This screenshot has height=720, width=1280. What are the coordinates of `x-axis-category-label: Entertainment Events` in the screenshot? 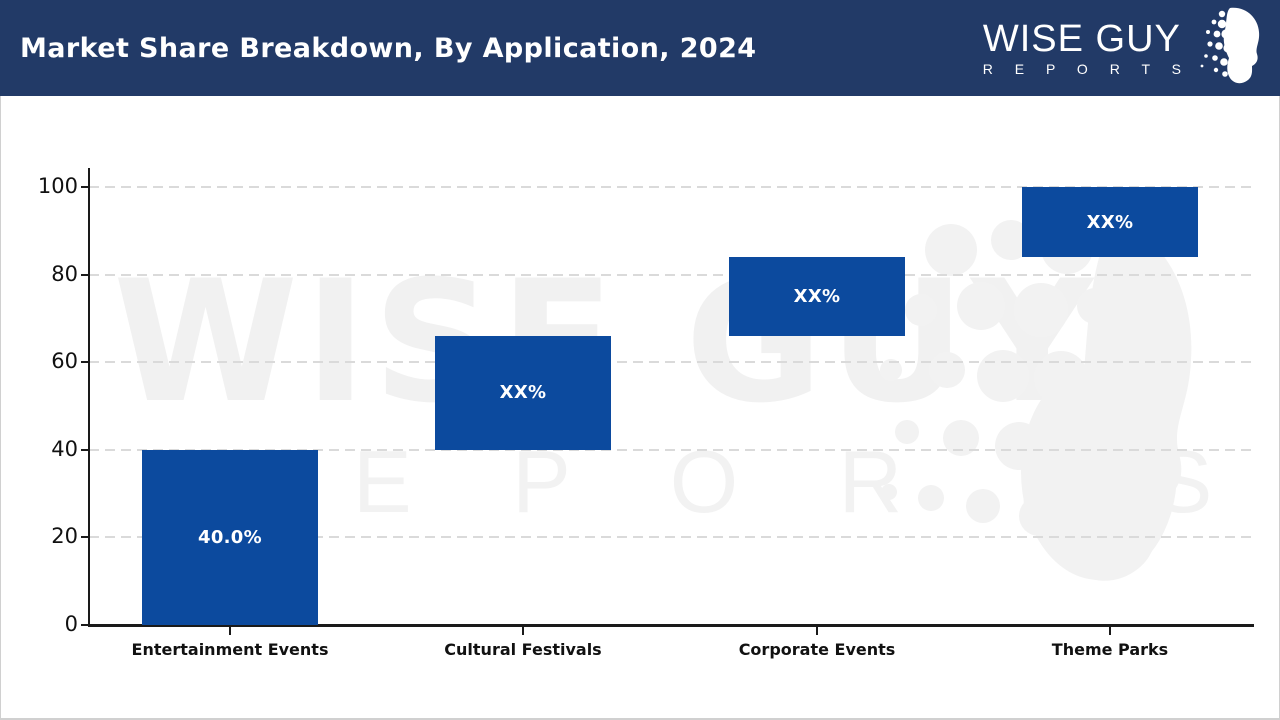 It's located at (230, 649).